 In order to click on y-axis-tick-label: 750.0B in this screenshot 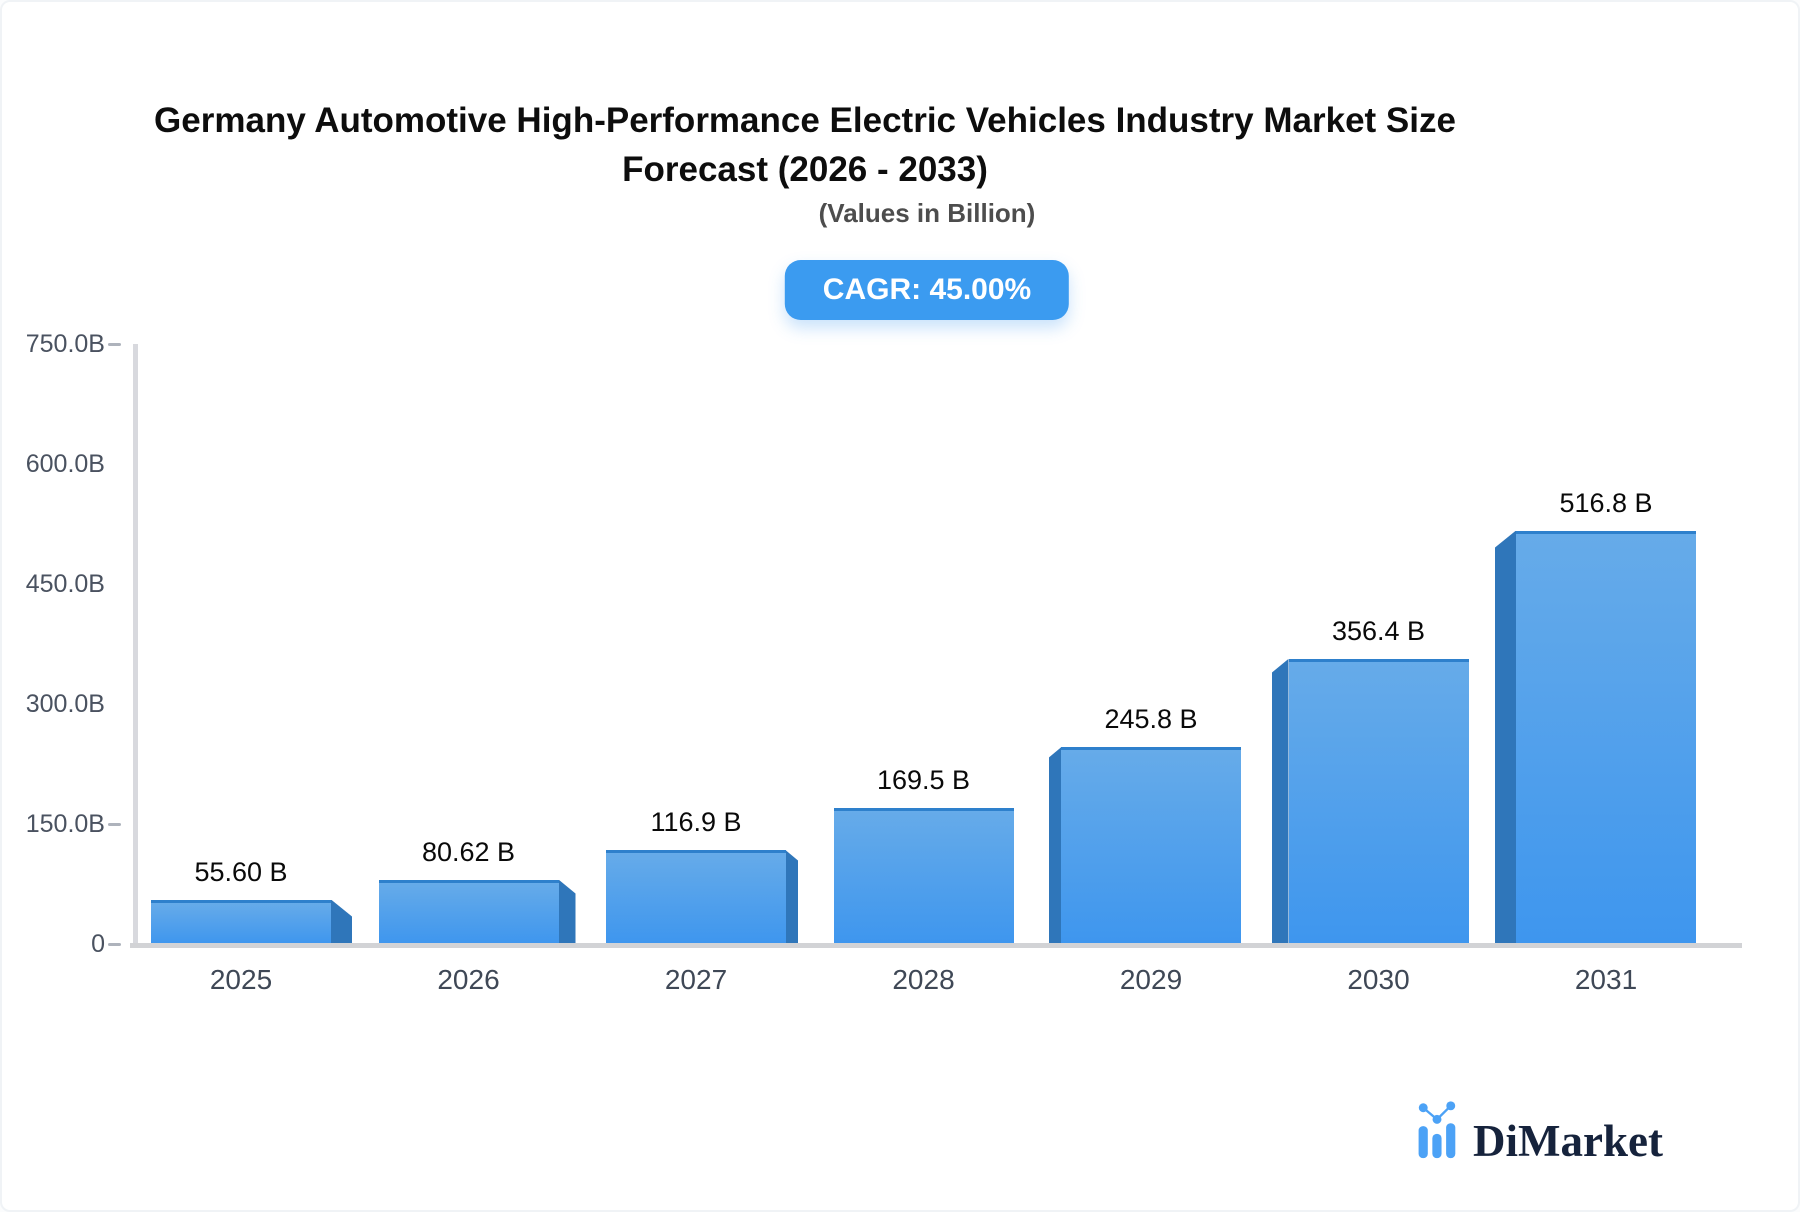, I will do `click(65, 344)`.